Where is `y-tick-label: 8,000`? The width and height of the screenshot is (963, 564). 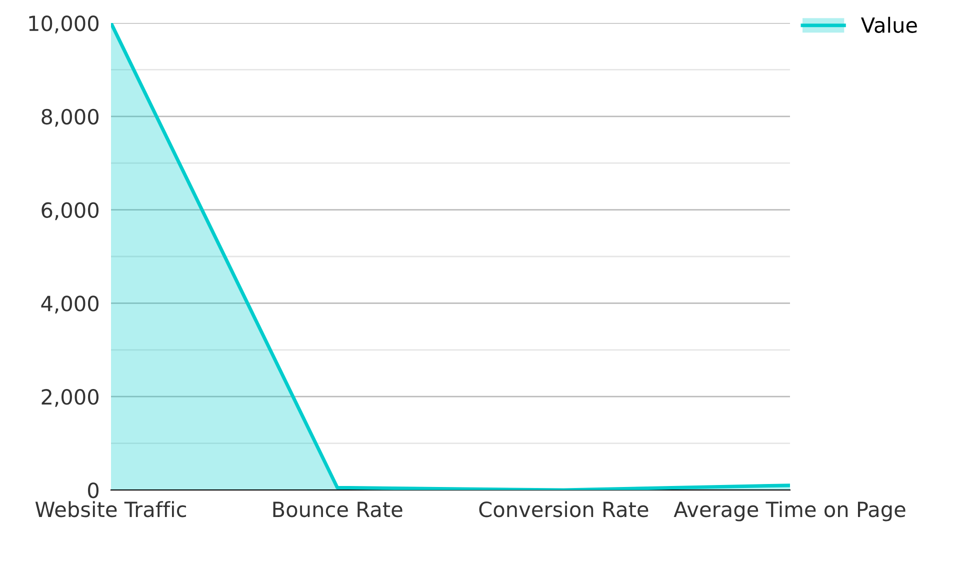 y-tick-label: 8,000 is located at coordinates (70, 117).